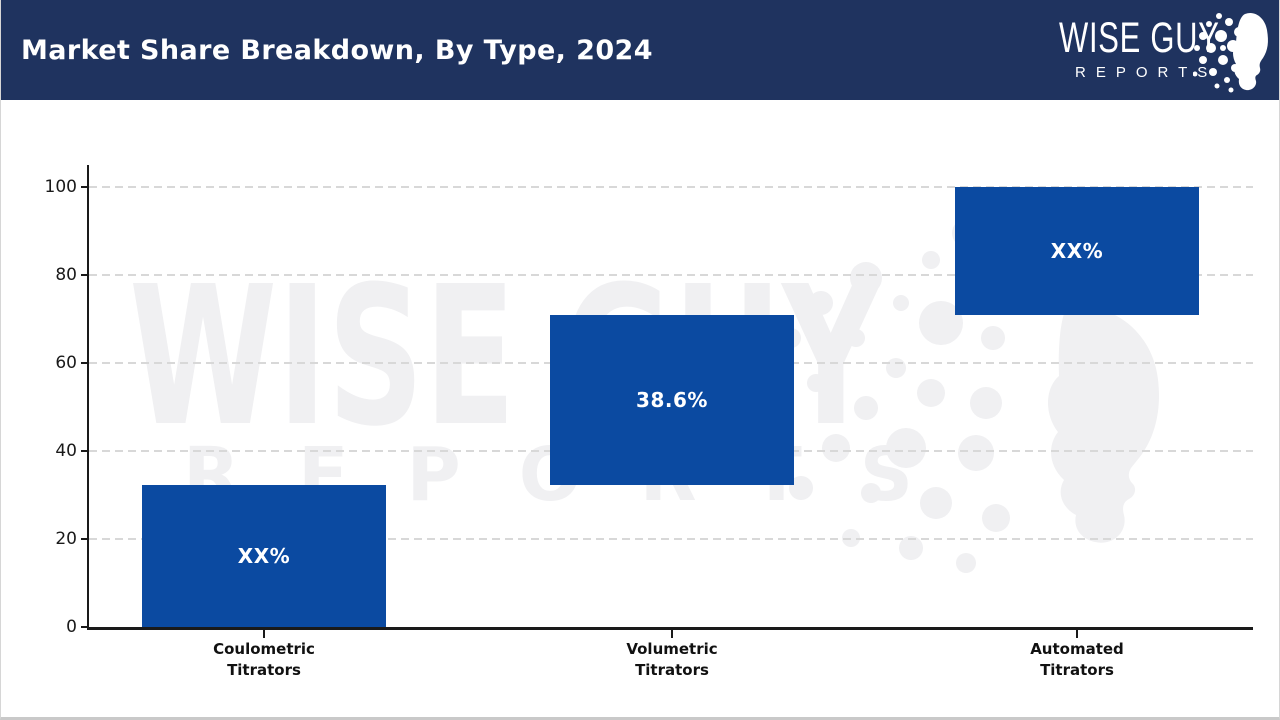  Describe the element at coordinates (1077, 659) in the screenshot. I see `x-category-label: Automated Titrators` at that location.